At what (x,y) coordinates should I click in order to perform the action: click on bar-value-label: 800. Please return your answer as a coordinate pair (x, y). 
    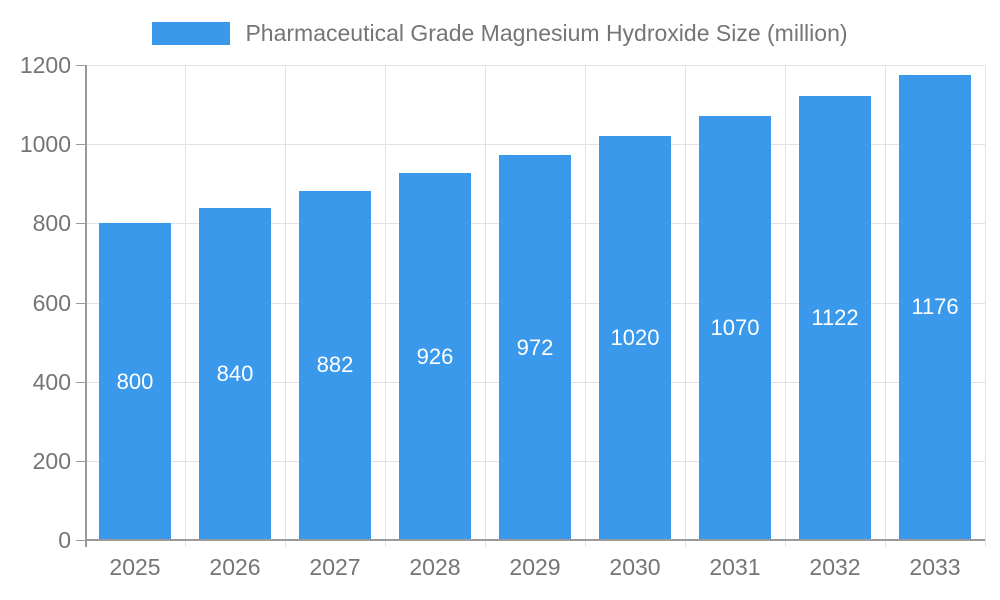
    Looking at the image, I should click on (135, 381).